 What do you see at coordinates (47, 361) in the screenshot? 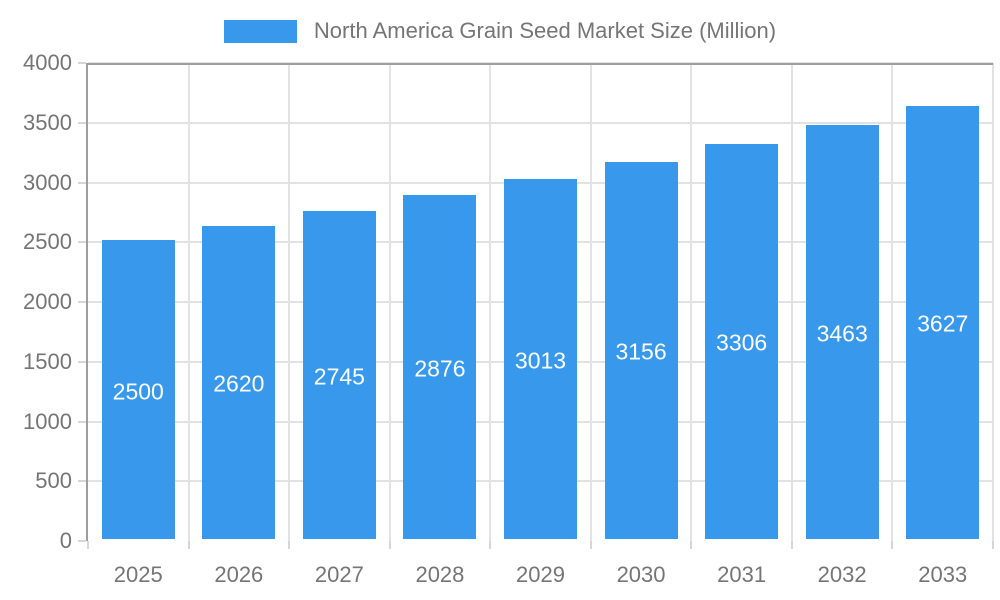
I see `y-tick-label: 1500` at bounding box center [47, 361].